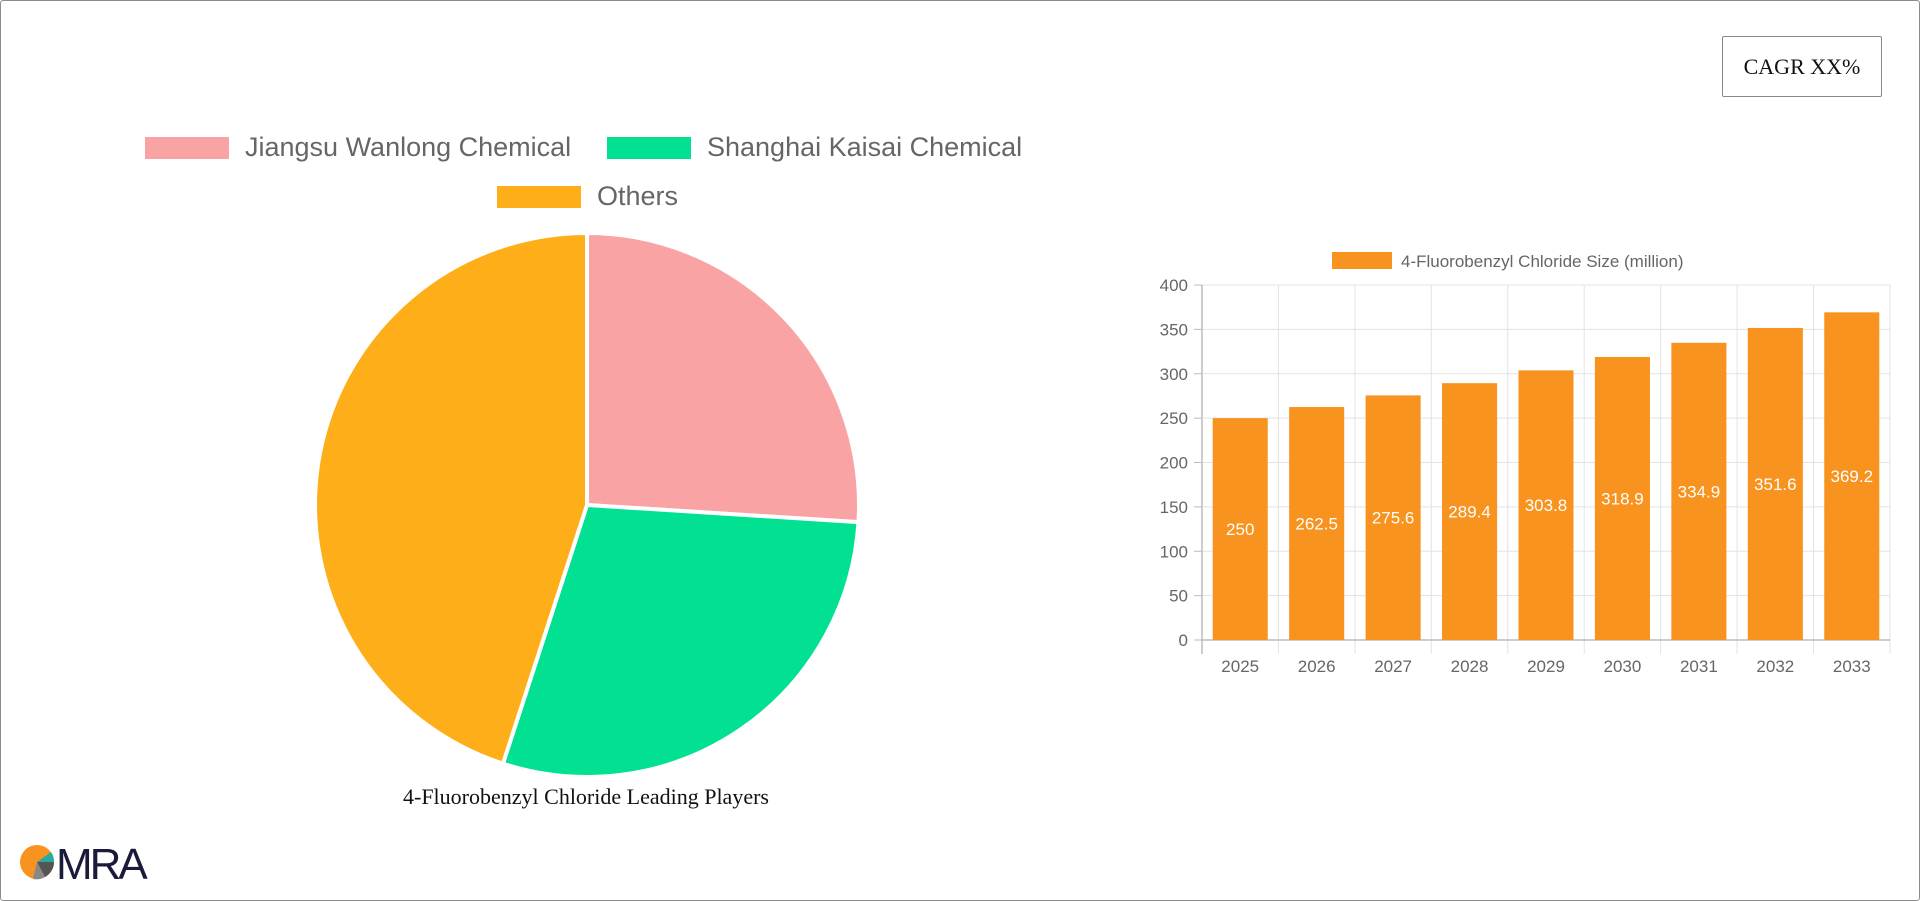 This screenshot has height=901, width=1920. I want to click on bar-value-label: 369.2, so click(1852, 476).